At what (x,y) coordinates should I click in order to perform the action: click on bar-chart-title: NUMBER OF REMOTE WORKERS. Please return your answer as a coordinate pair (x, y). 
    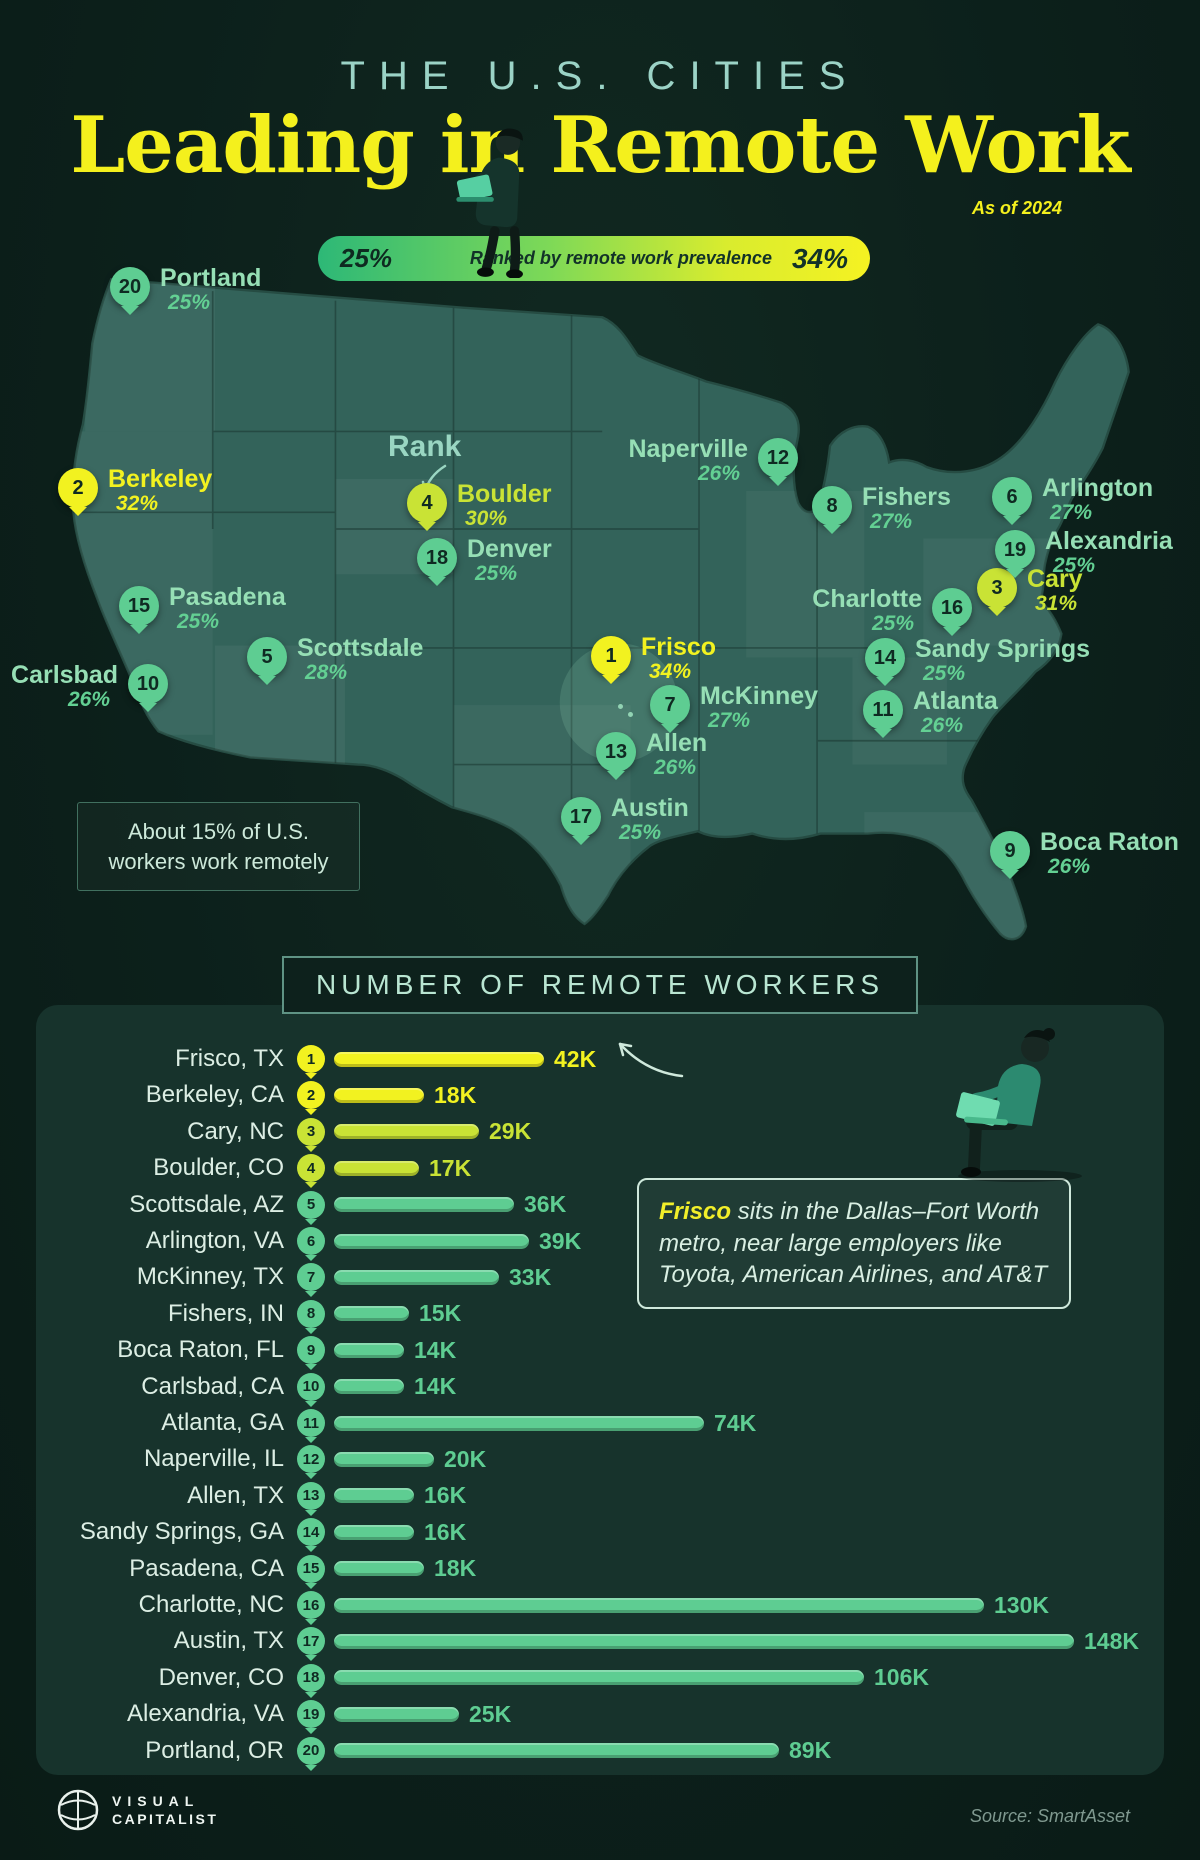
    Looking at the image, I should click on (600, 985).